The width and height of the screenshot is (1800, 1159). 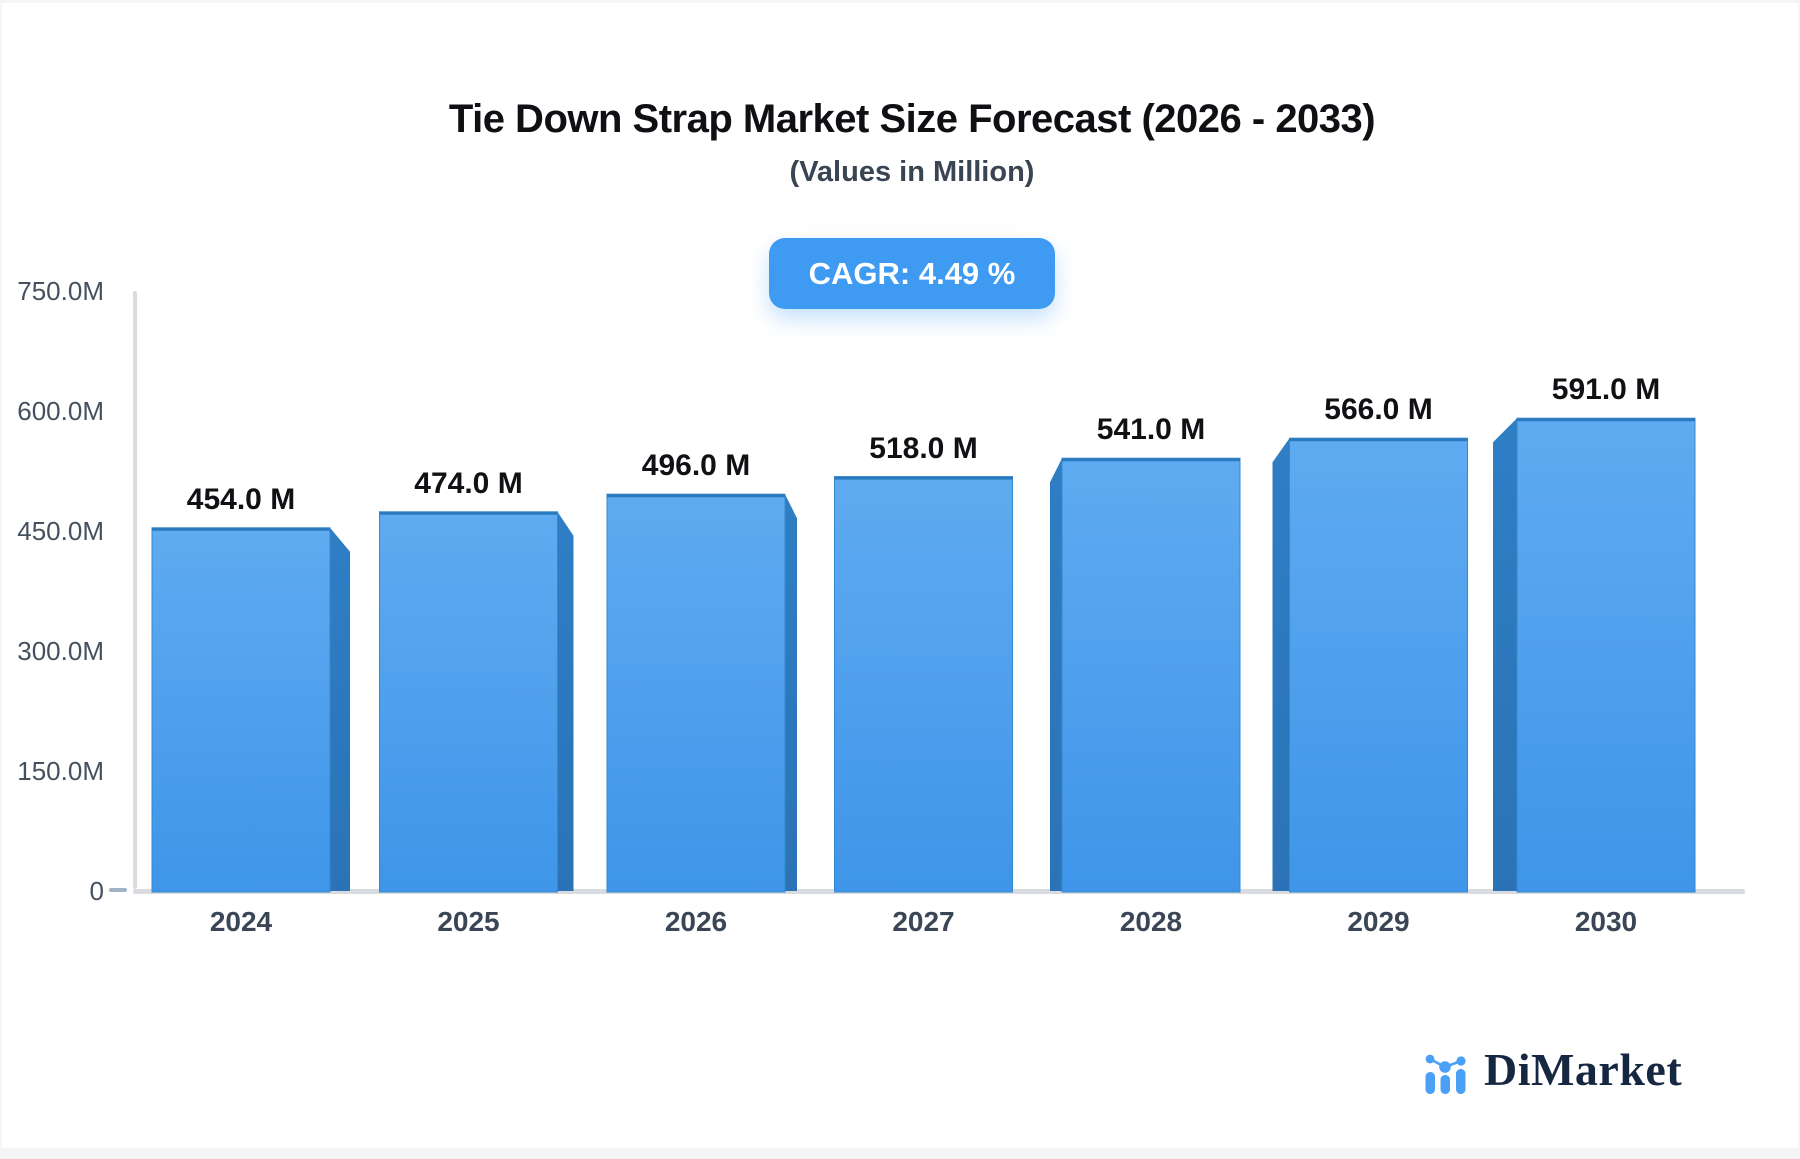 What do you see at coordinates (696, 466) in the screenshot?
I see `bar-value-label-2026: 496.0 M` at bounding box center [696, 466].